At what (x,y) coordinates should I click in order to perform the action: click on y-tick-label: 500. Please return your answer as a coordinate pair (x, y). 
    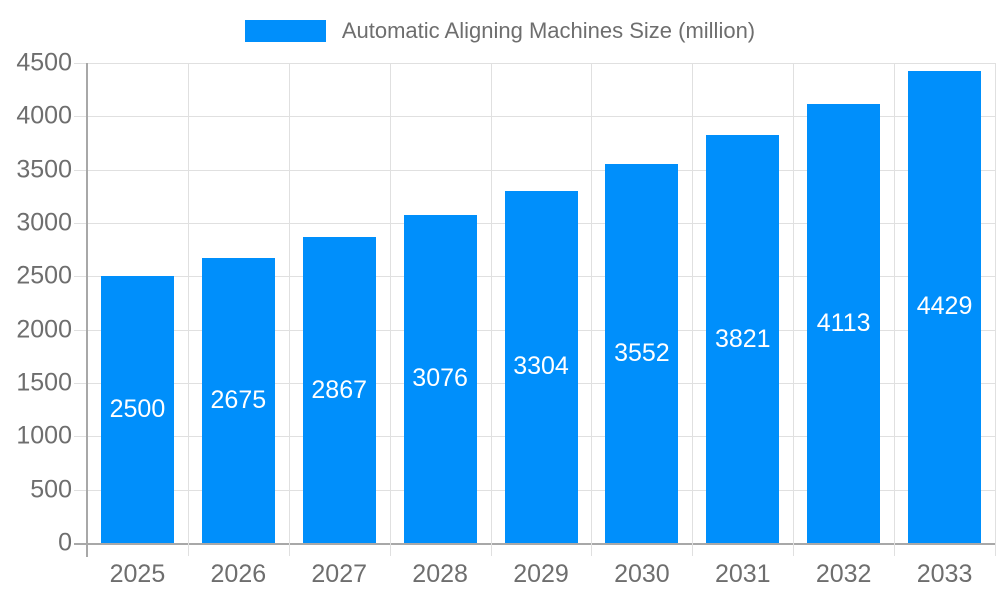
    Looking at the image, I should click on (51, 489).